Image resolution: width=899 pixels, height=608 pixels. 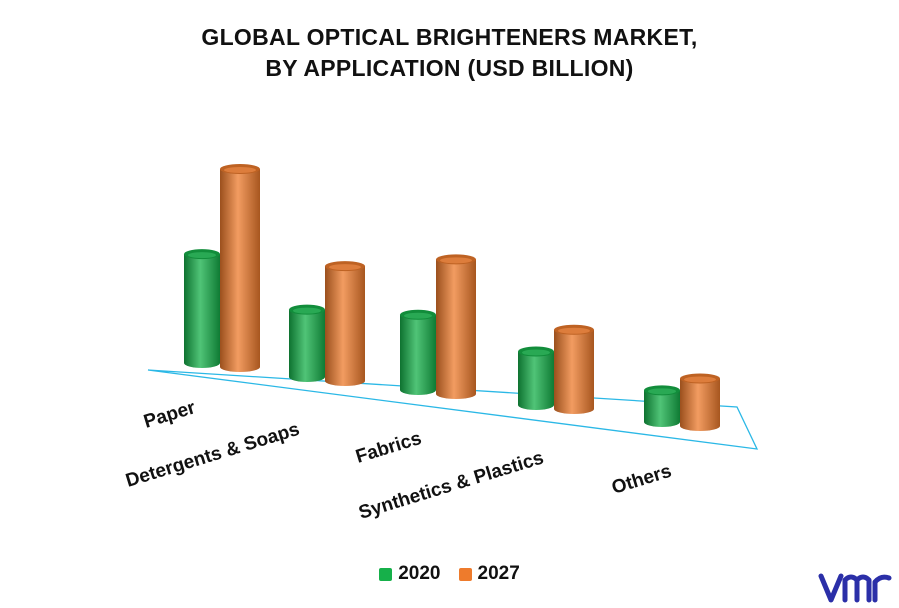 What do you see at coordinates (641, 480) in the screenshot?
I see `category-label-others: Others` at bounding box center [641, 480].